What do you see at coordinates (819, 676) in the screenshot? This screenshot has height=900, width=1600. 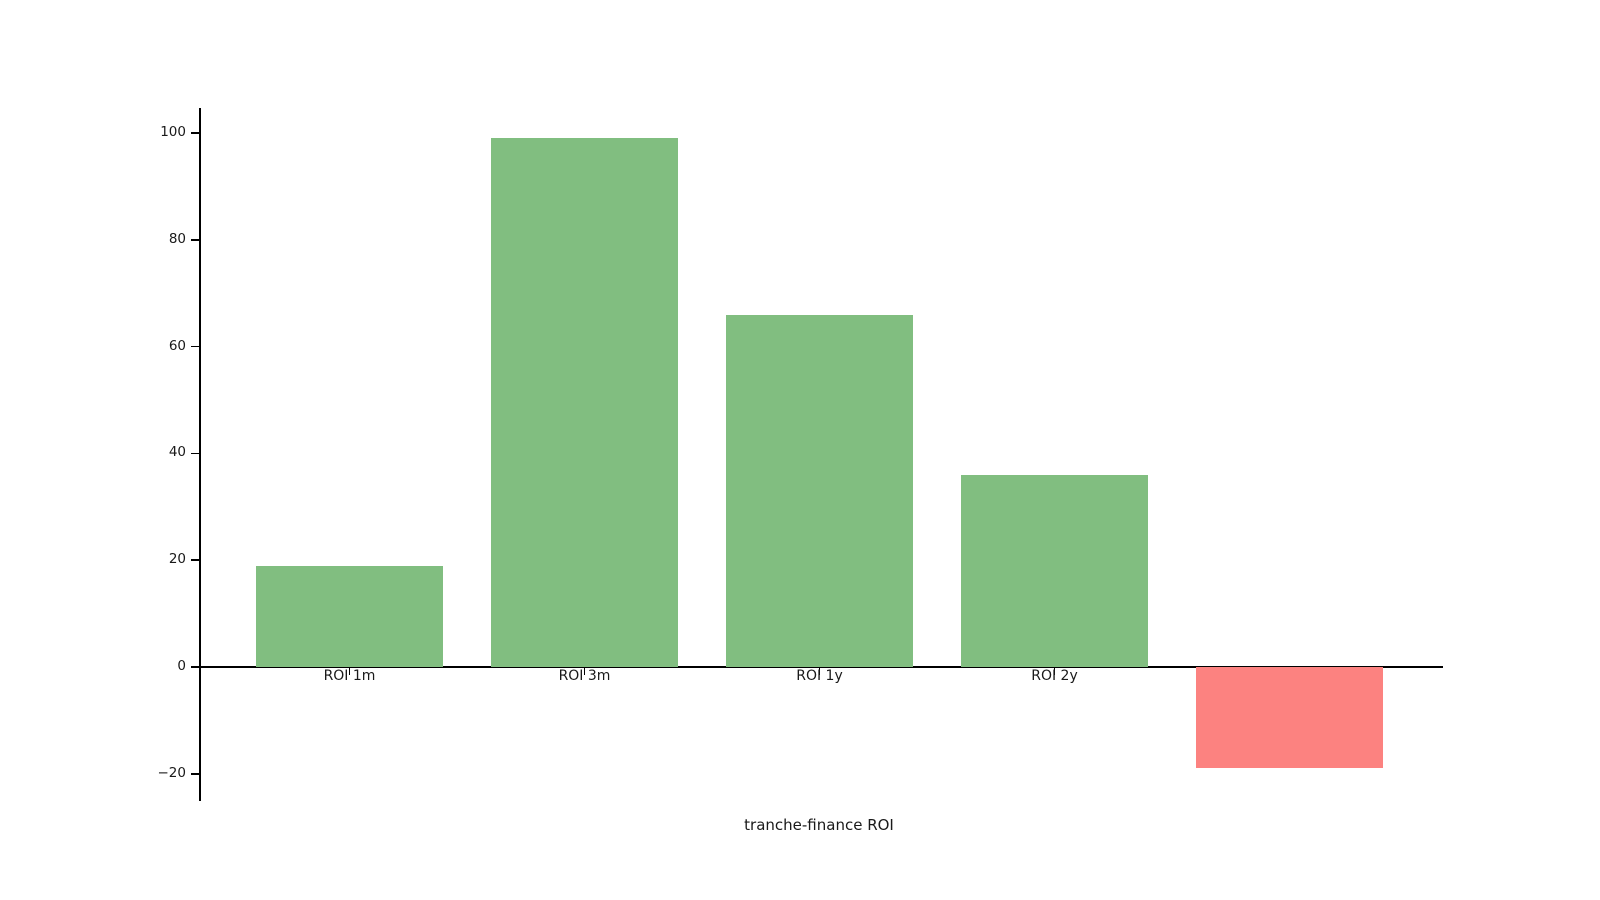 I see `x-axis-tick-label: ROI 1y` at bounding box center [819, 676].